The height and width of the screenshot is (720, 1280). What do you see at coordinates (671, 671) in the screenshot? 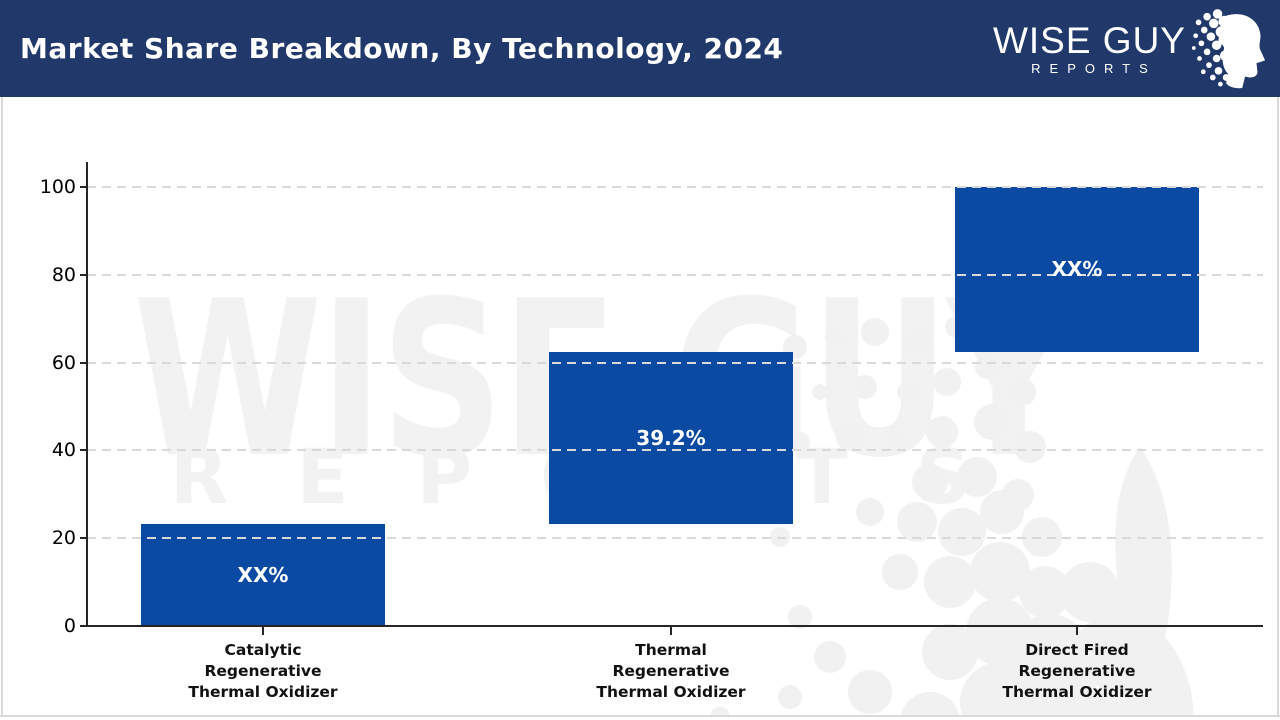
I see `category-label-2: Thermal Regenerative Thermal Oxidizer` at bounding box center [671, 671].